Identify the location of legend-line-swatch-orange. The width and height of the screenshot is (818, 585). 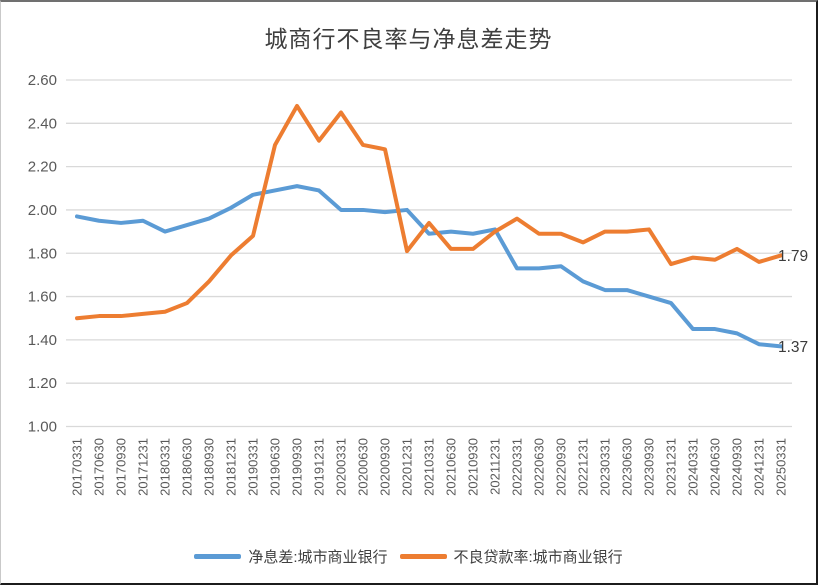
(423, 556).